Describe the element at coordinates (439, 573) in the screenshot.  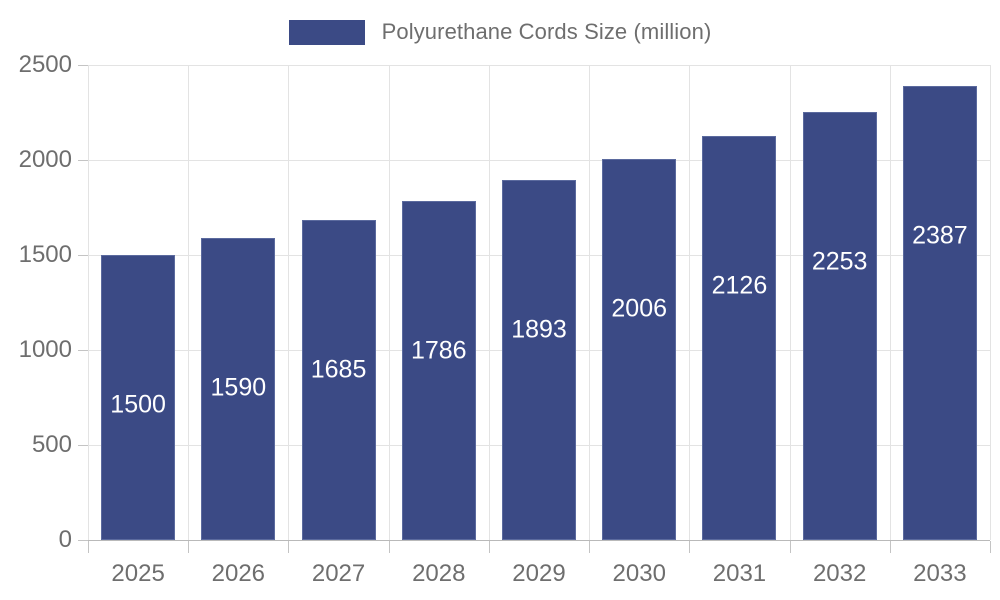
I see `x-axis-tick-label: 2028` at that location.